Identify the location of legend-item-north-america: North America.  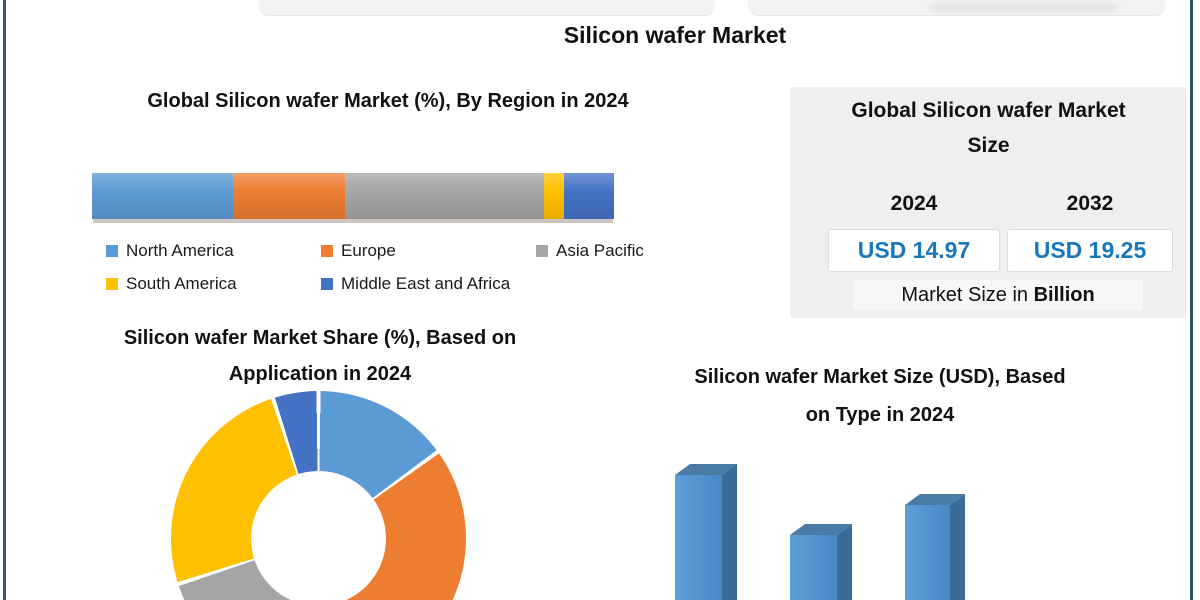
(170, 251).